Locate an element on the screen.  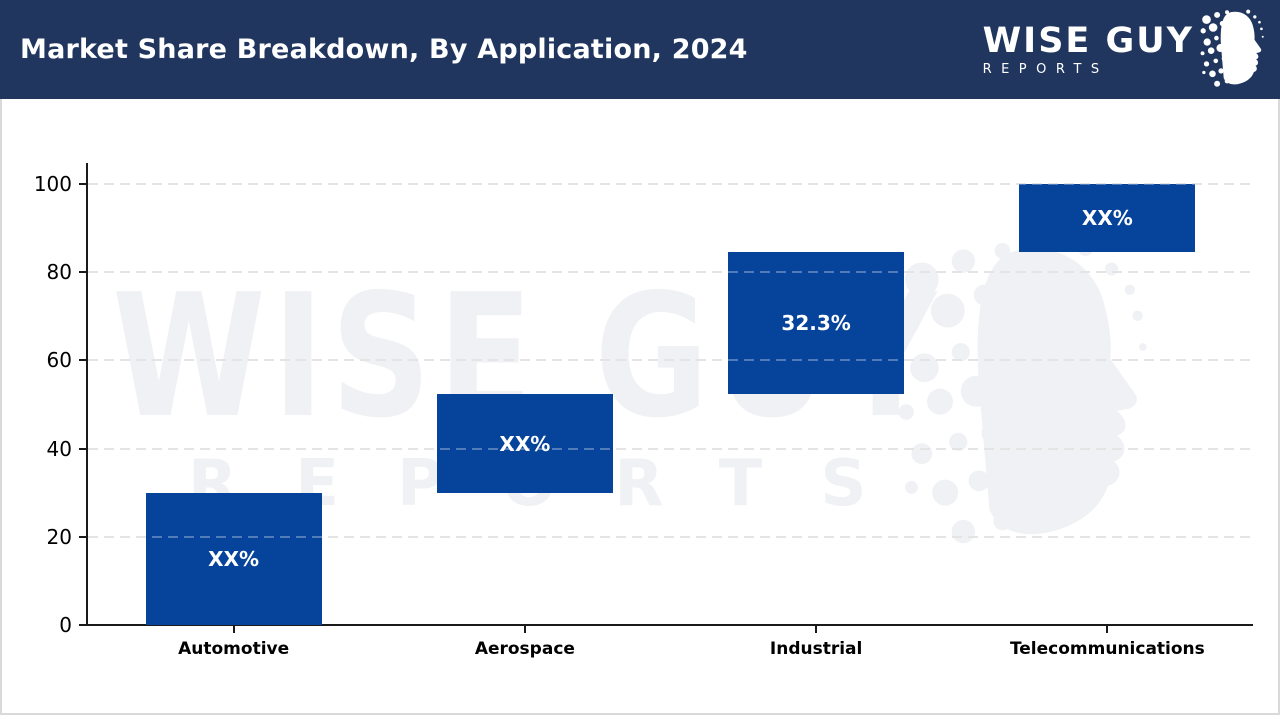
bar-industrial: 32.3% is located at coordinates (816, 323).